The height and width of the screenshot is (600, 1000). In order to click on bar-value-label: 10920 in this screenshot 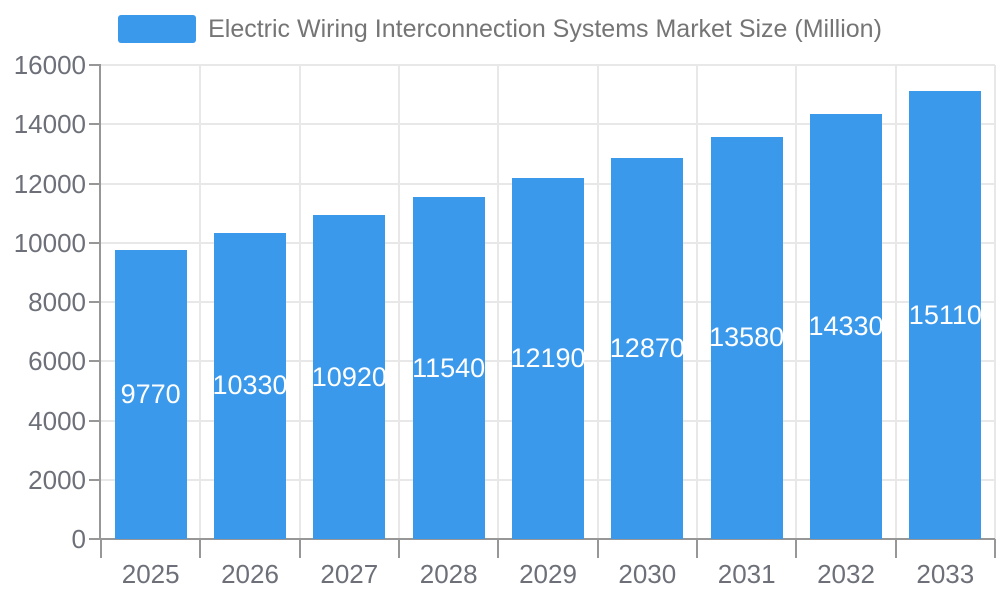, I will do `click(349, 376)`.